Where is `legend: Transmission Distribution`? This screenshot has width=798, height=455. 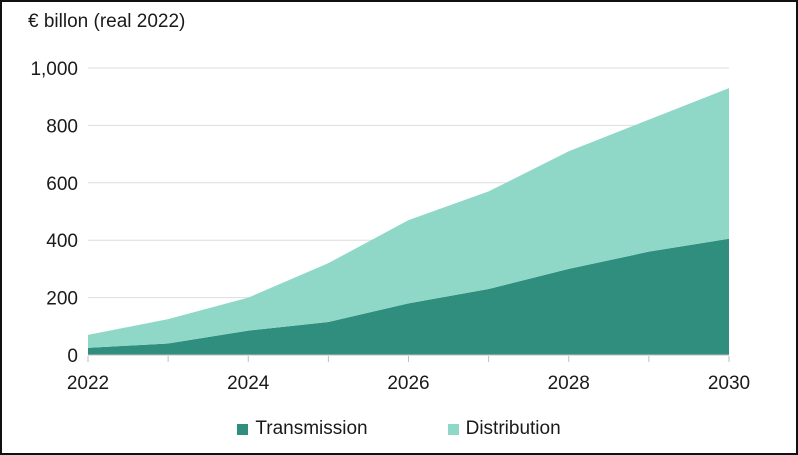 legend: Transmission Distribution is located at coordinates (399, 429).